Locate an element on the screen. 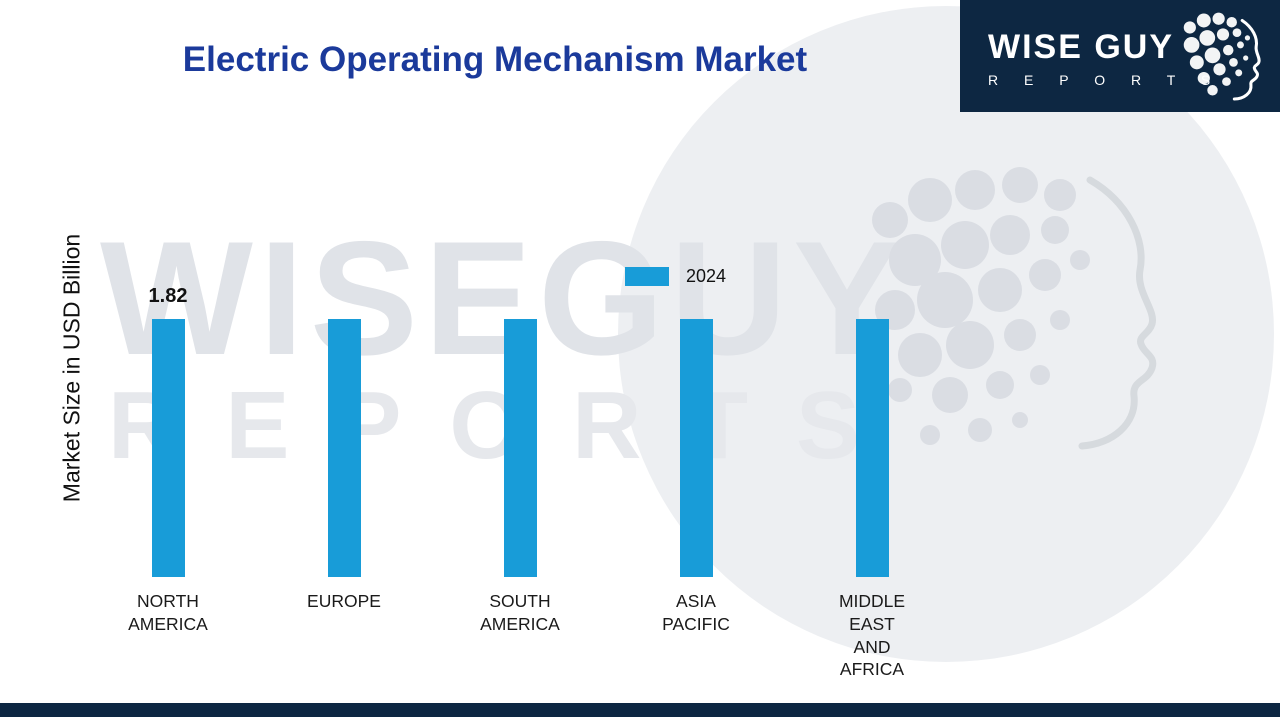 The width and height of the screenshot is (1280, 720). footer-bar is located at coordinates (640, 711).